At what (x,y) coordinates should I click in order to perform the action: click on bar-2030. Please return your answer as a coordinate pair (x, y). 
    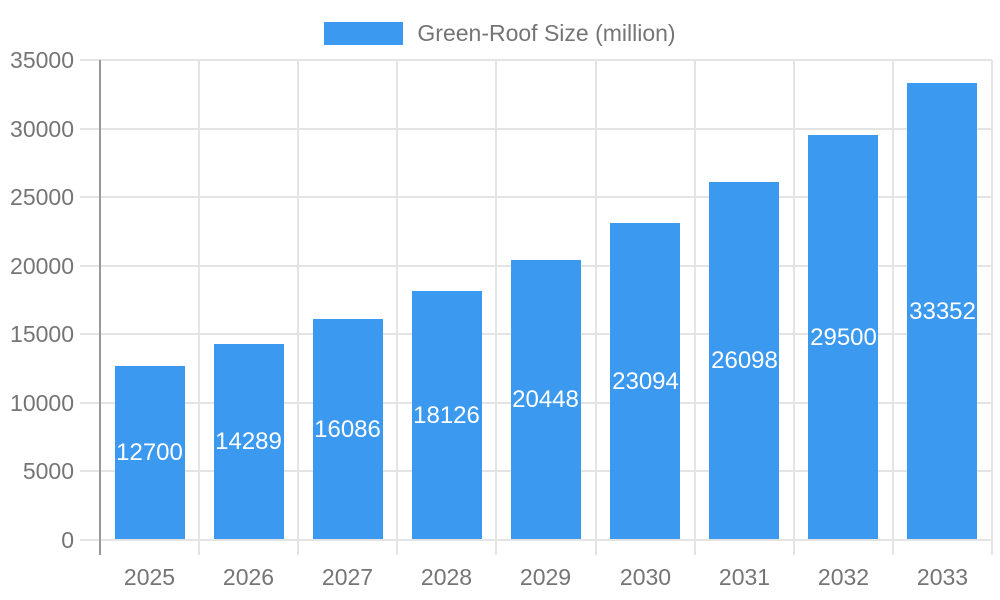
    Looking at the image, I should click on (645, 381).